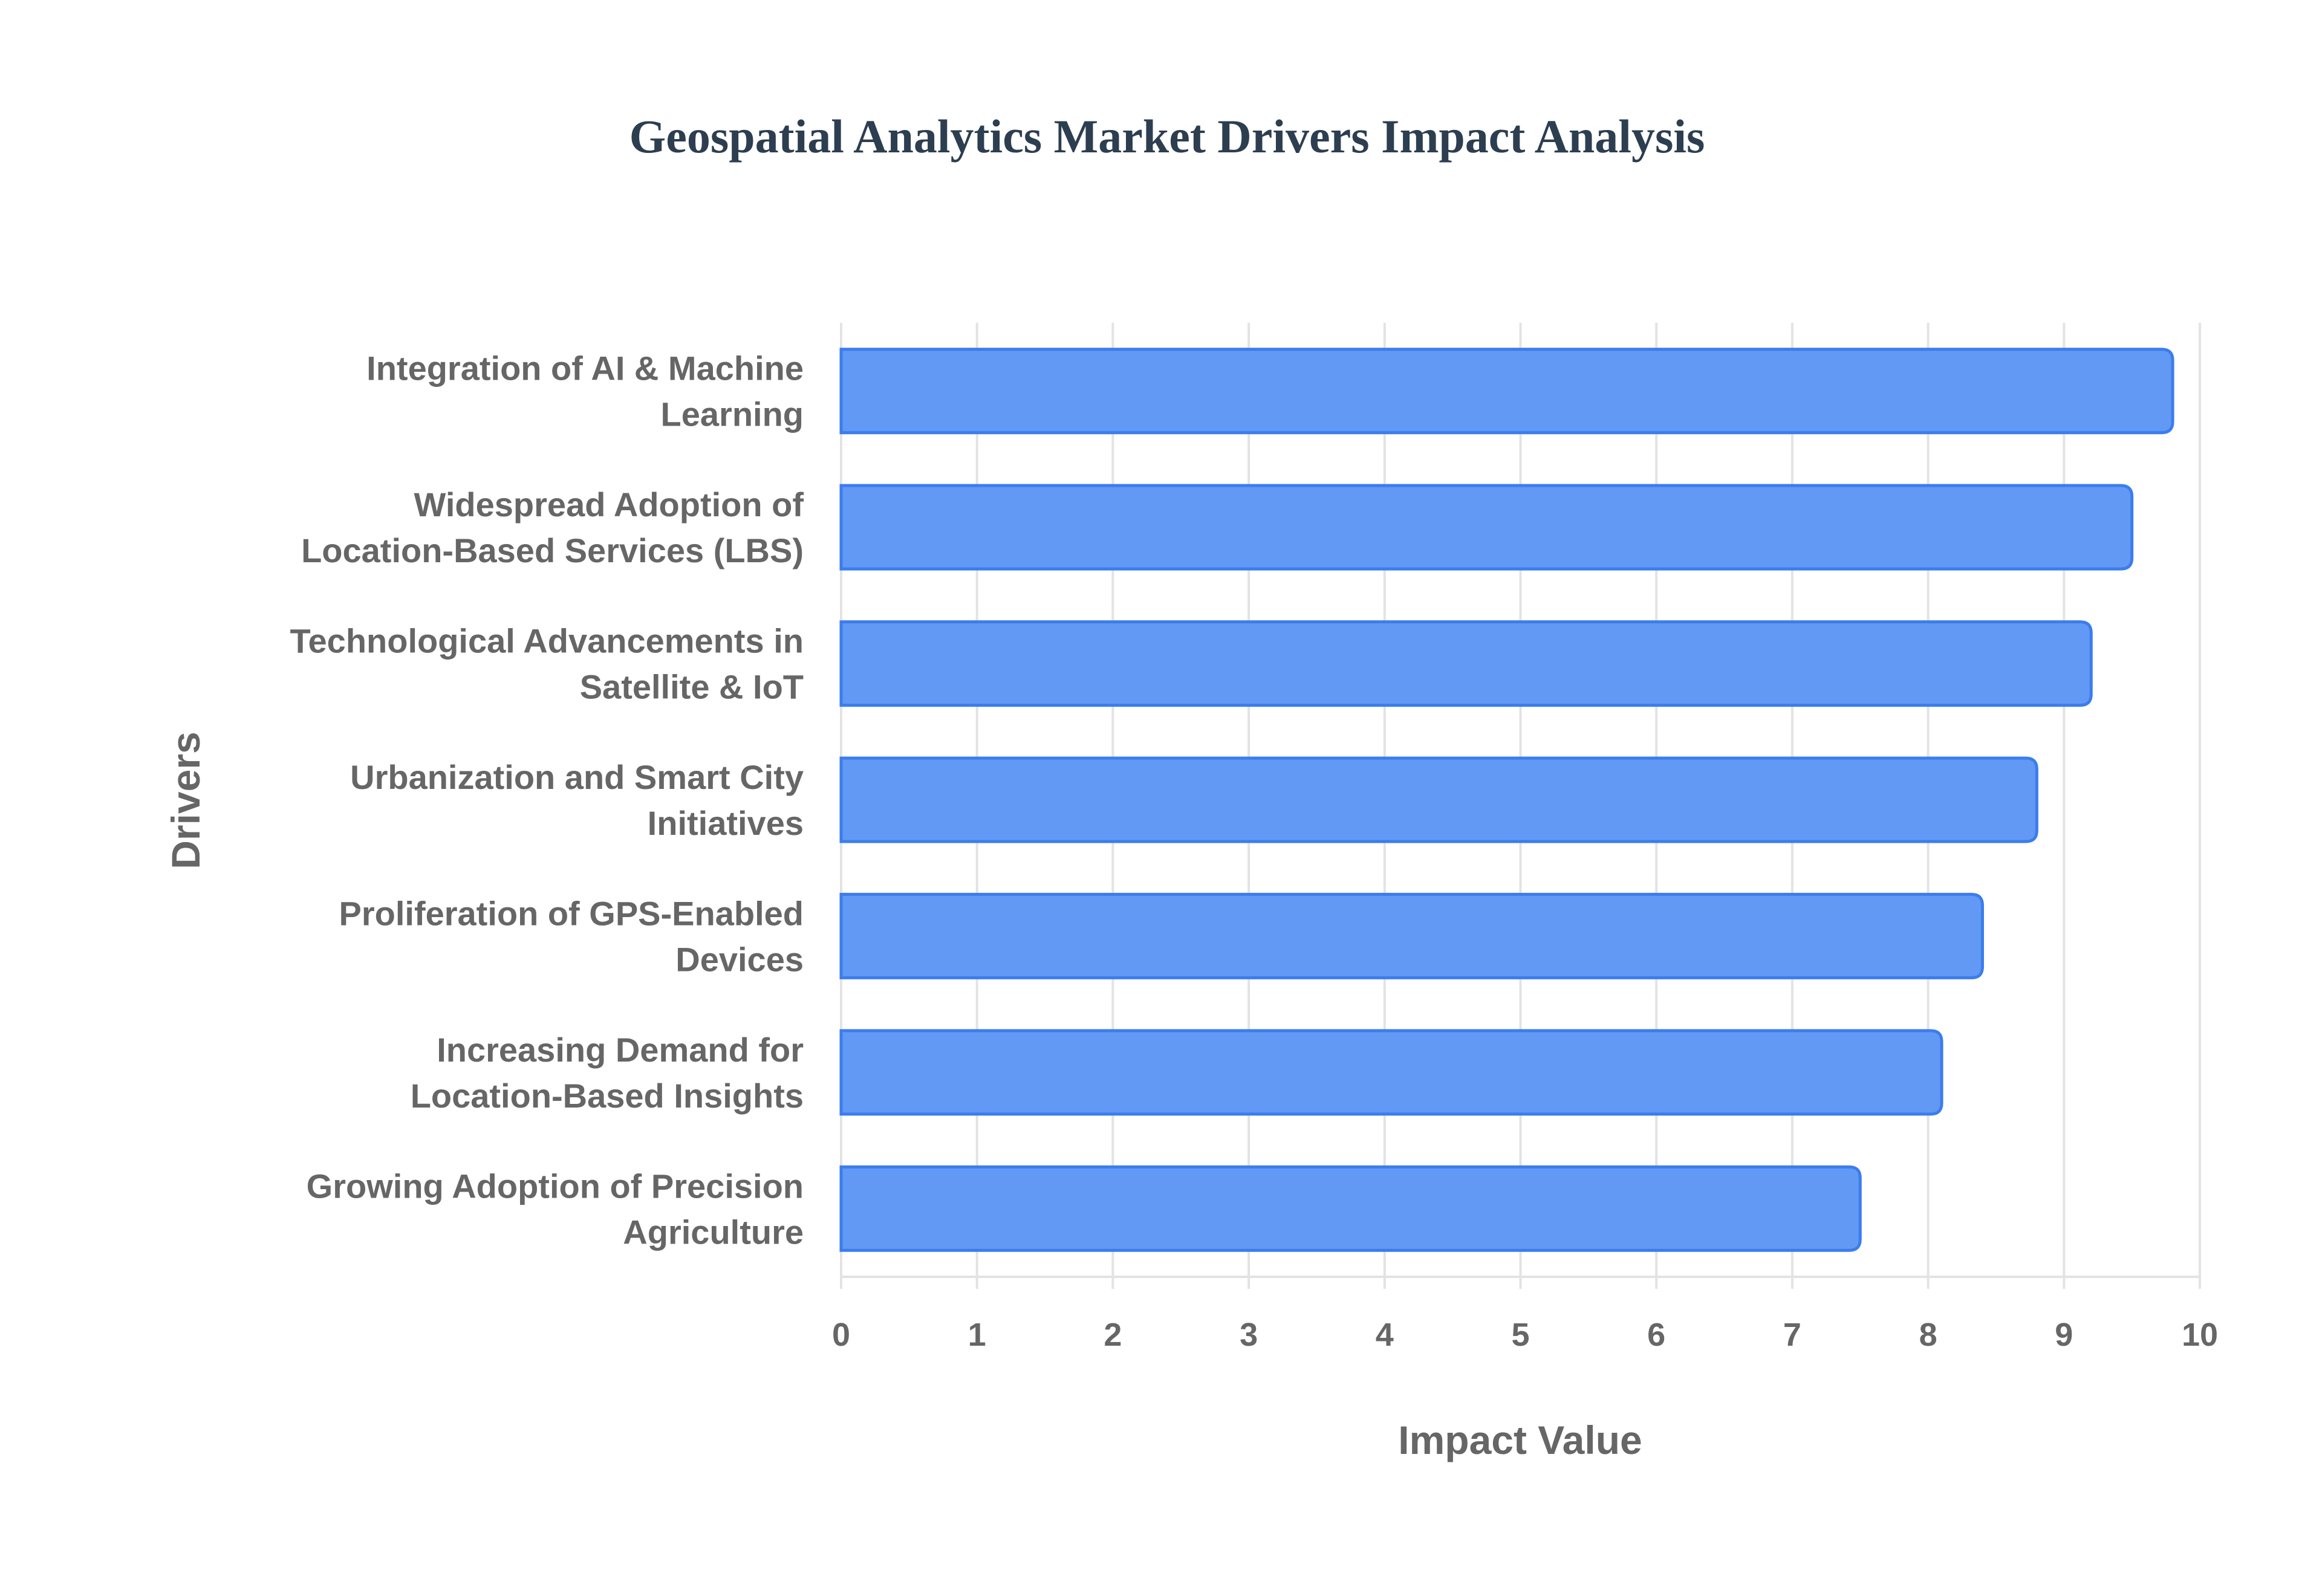 This screenshot has height=1596, width=2322. I want to click on x-tick-label: 0, so click(841, 1335).